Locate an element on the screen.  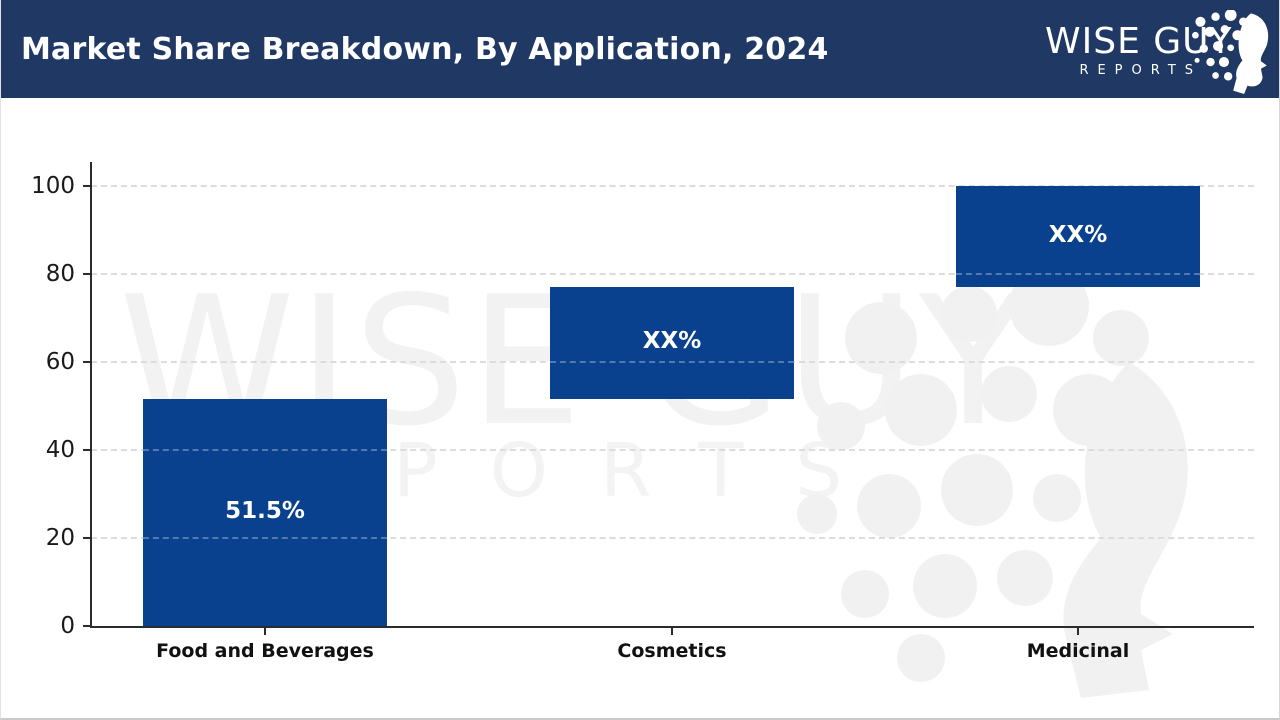
y-tick-label: 80 is located at coordinates (60, 274).